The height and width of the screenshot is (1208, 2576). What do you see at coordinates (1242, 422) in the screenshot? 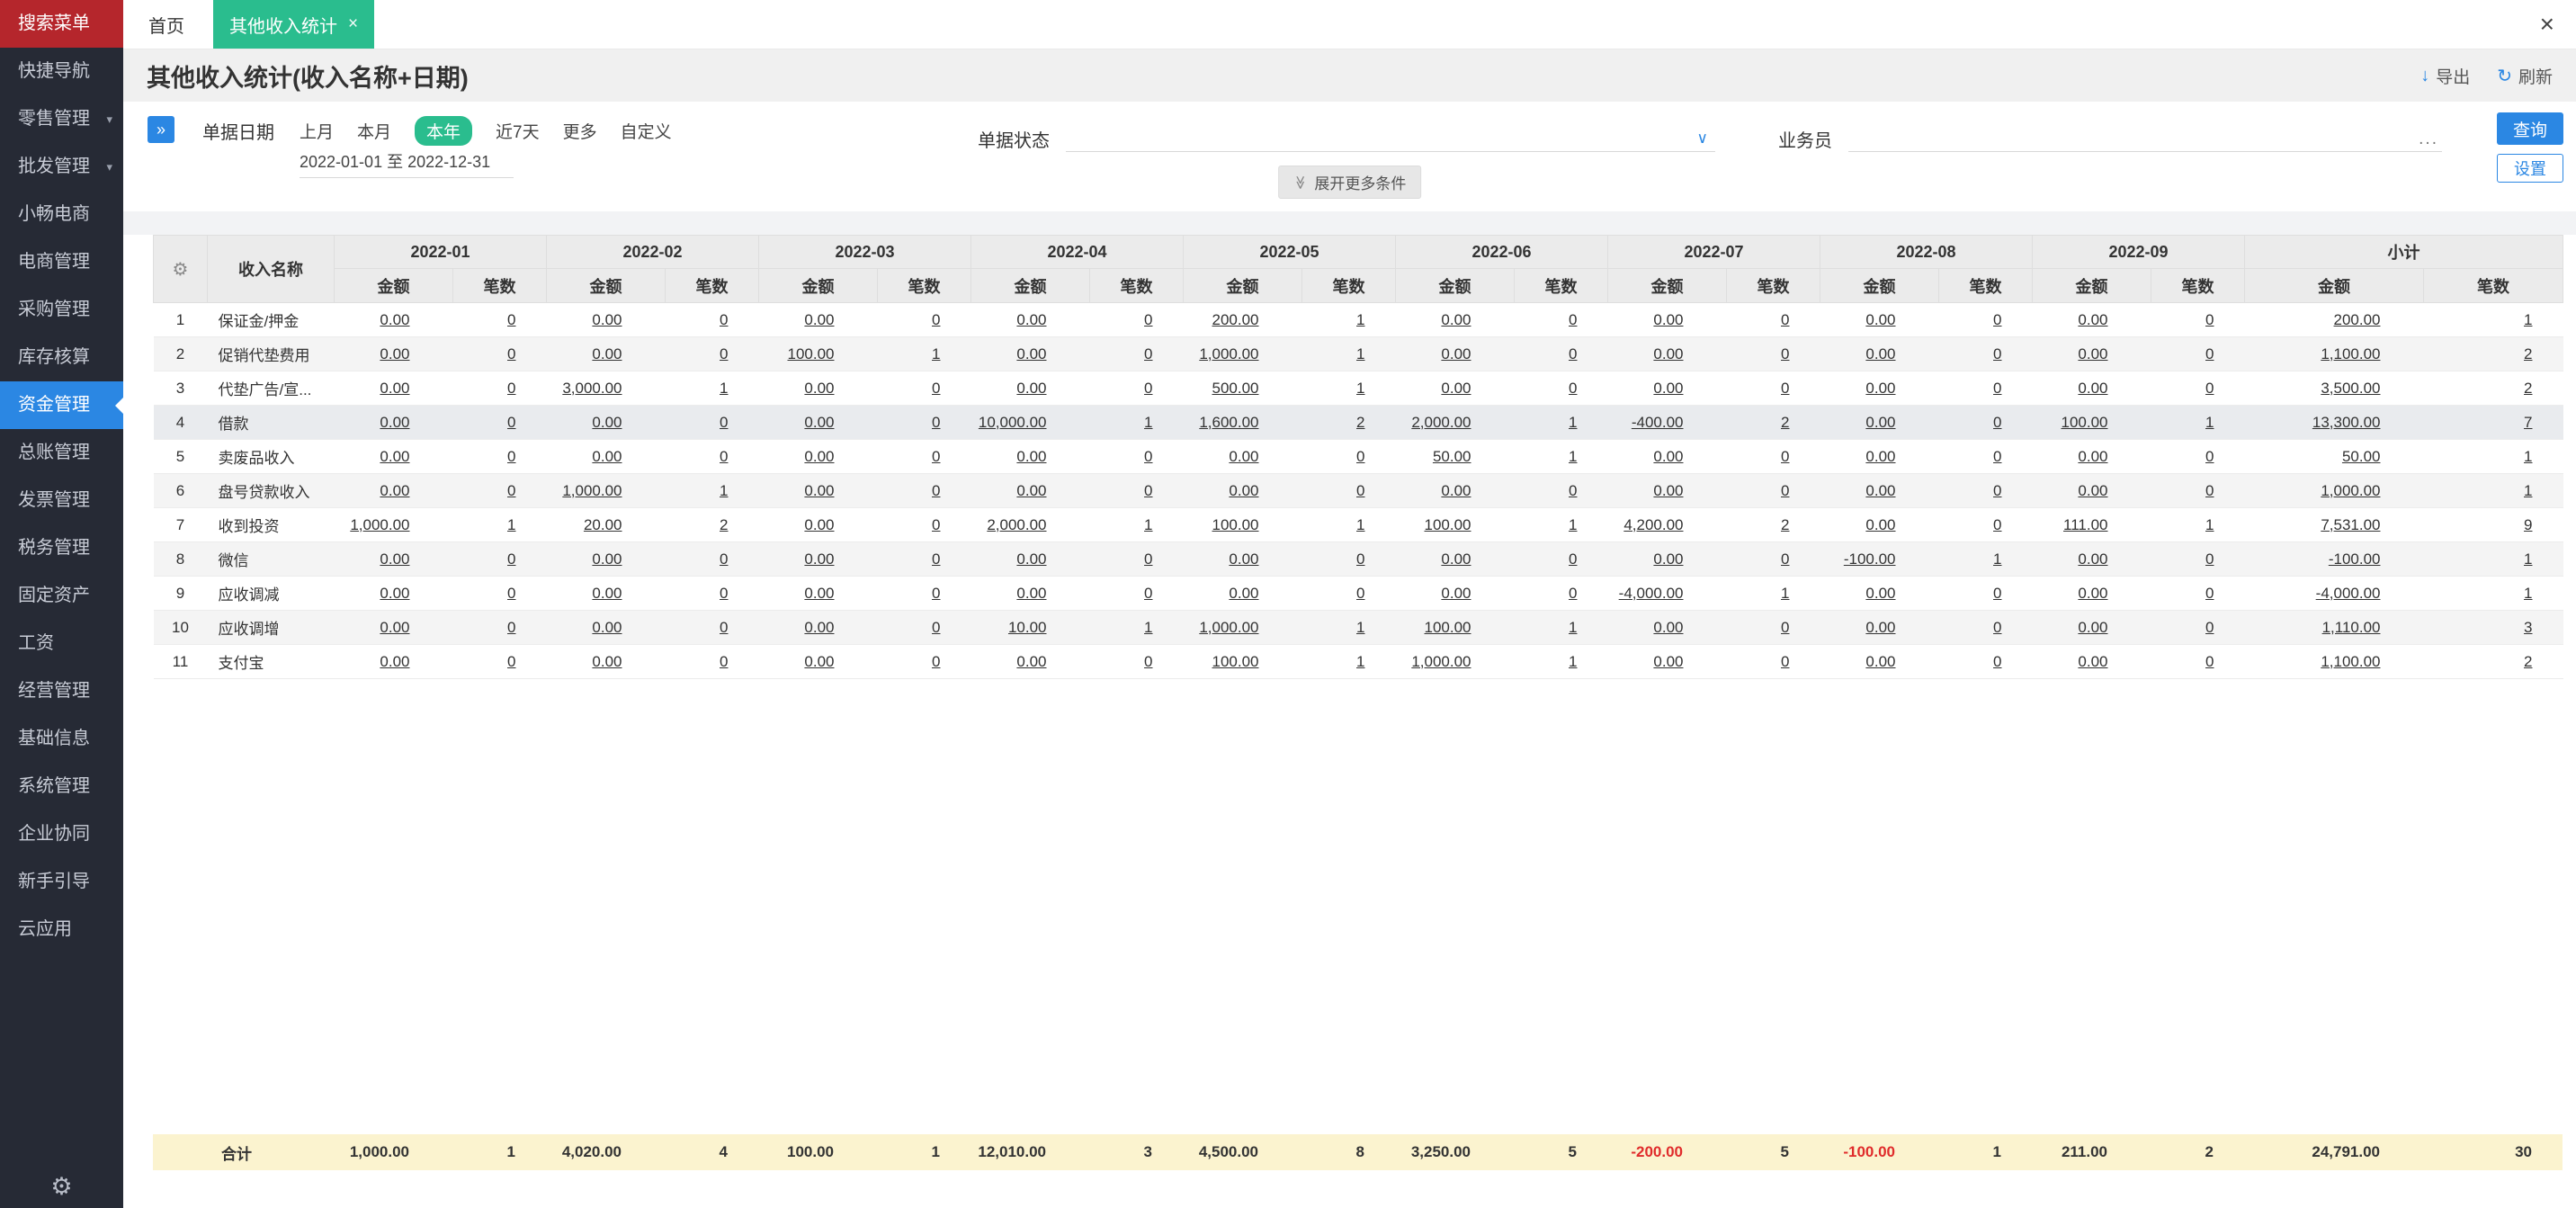
I see `amount-cell: 1,600.00` at bounding box center [1242, 422].